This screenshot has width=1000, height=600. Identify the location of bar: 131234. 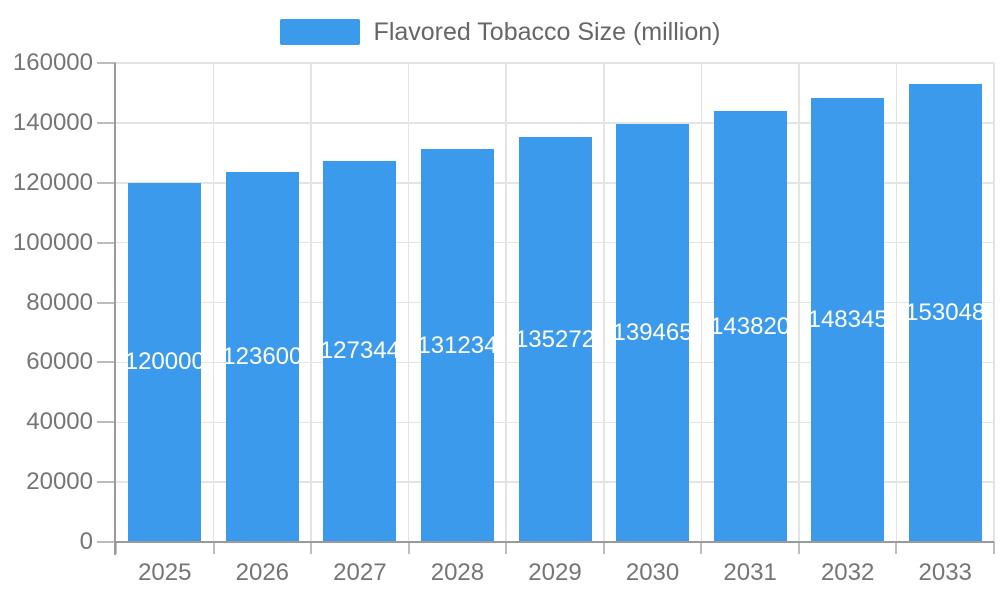
(457, 345).